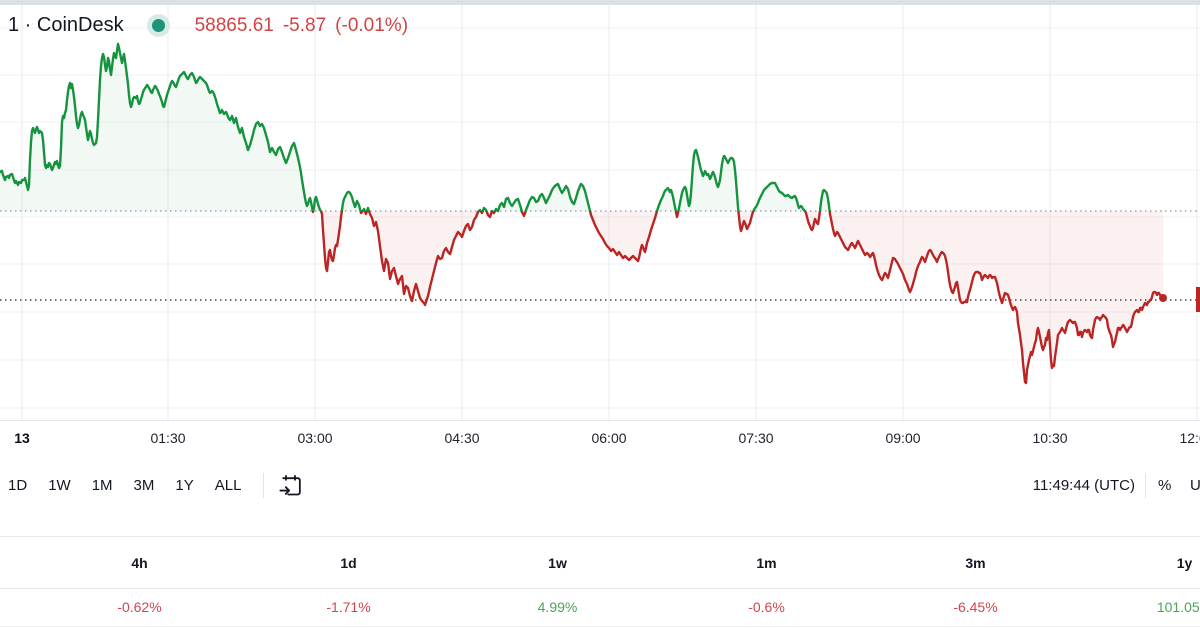 This screenshot has width=1200, height=628. Describe the element at coordinates (348, 607) in the screenshot. I see `perf-value-1d: -1.71%` at that location.